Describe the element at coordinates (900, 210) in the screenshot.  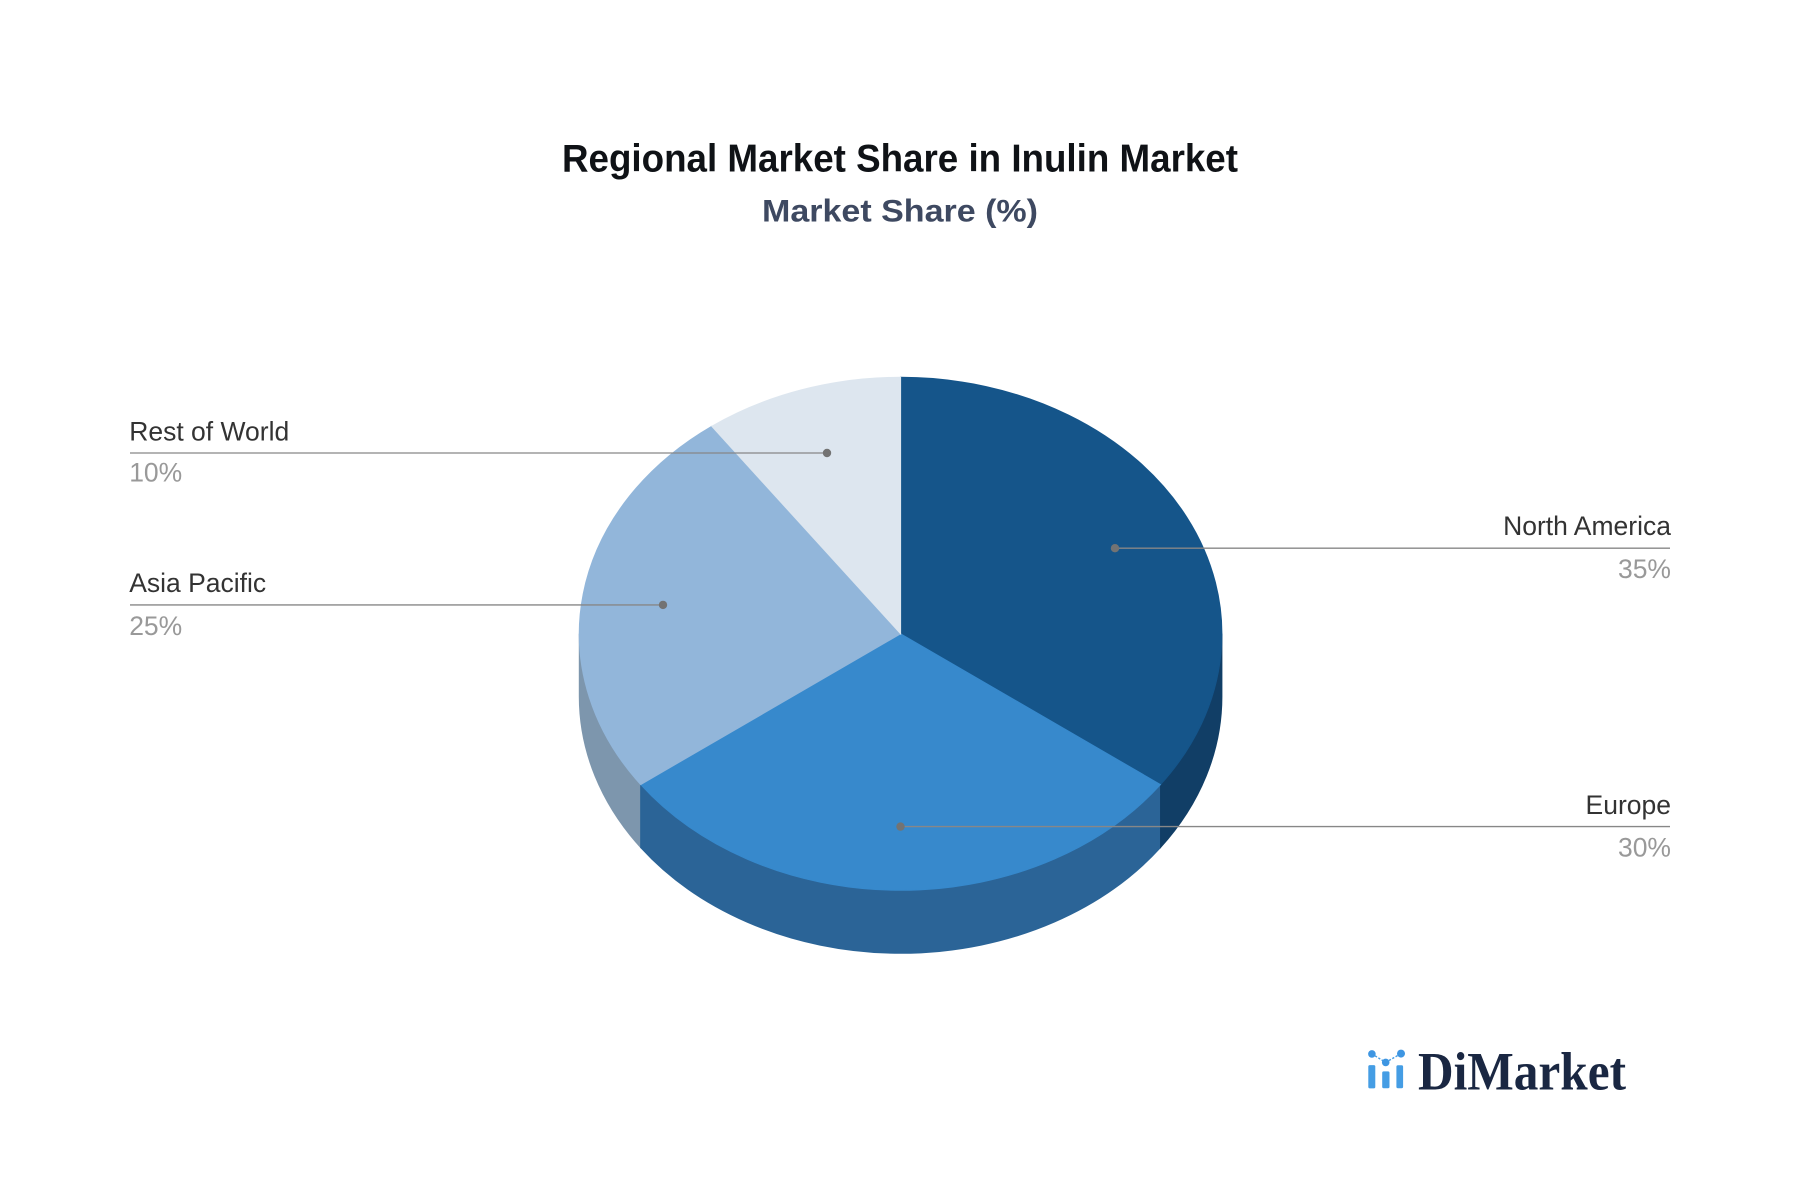
I see `svg-text: Market Share (%)` at that location.